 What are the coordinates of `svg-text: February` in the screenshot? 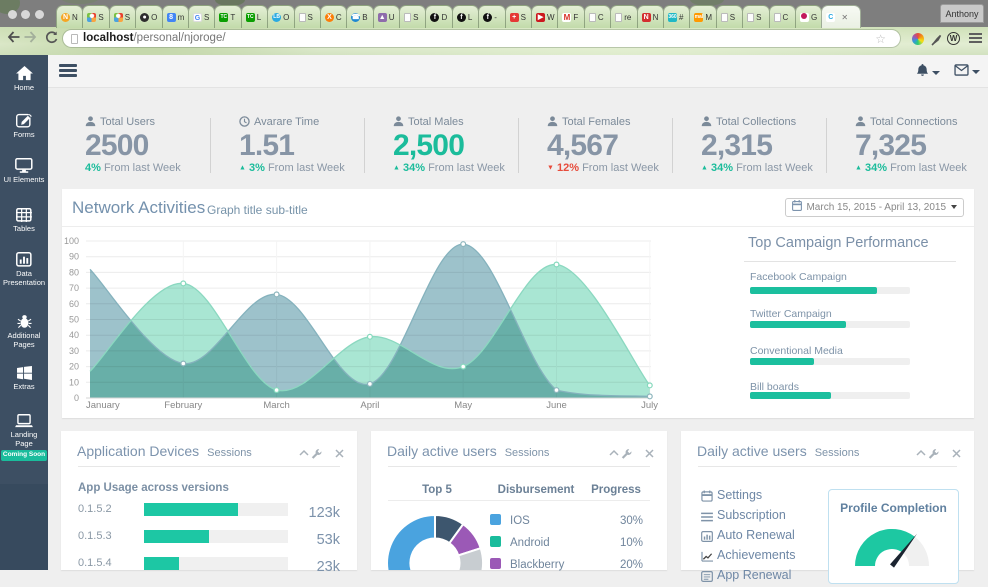 It's located at (183, 405).